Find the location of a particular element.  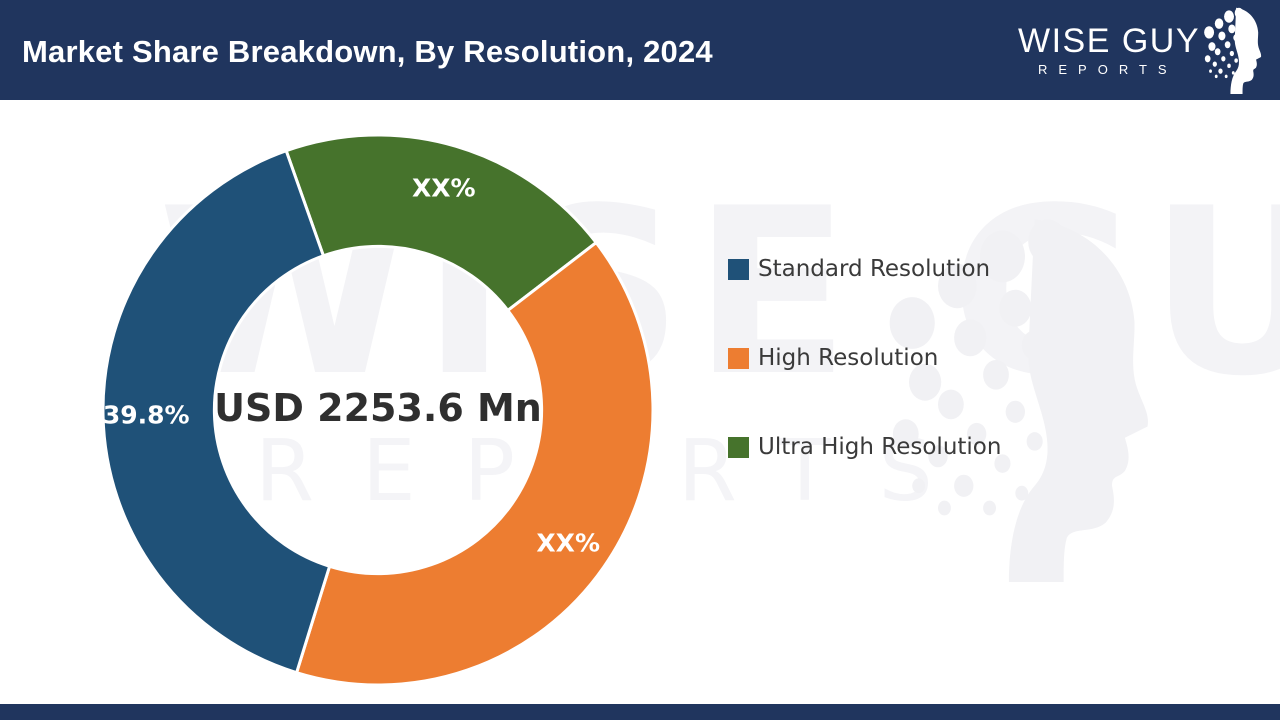

donut-slice-standard-resolution is located at coordinates (216, 412).